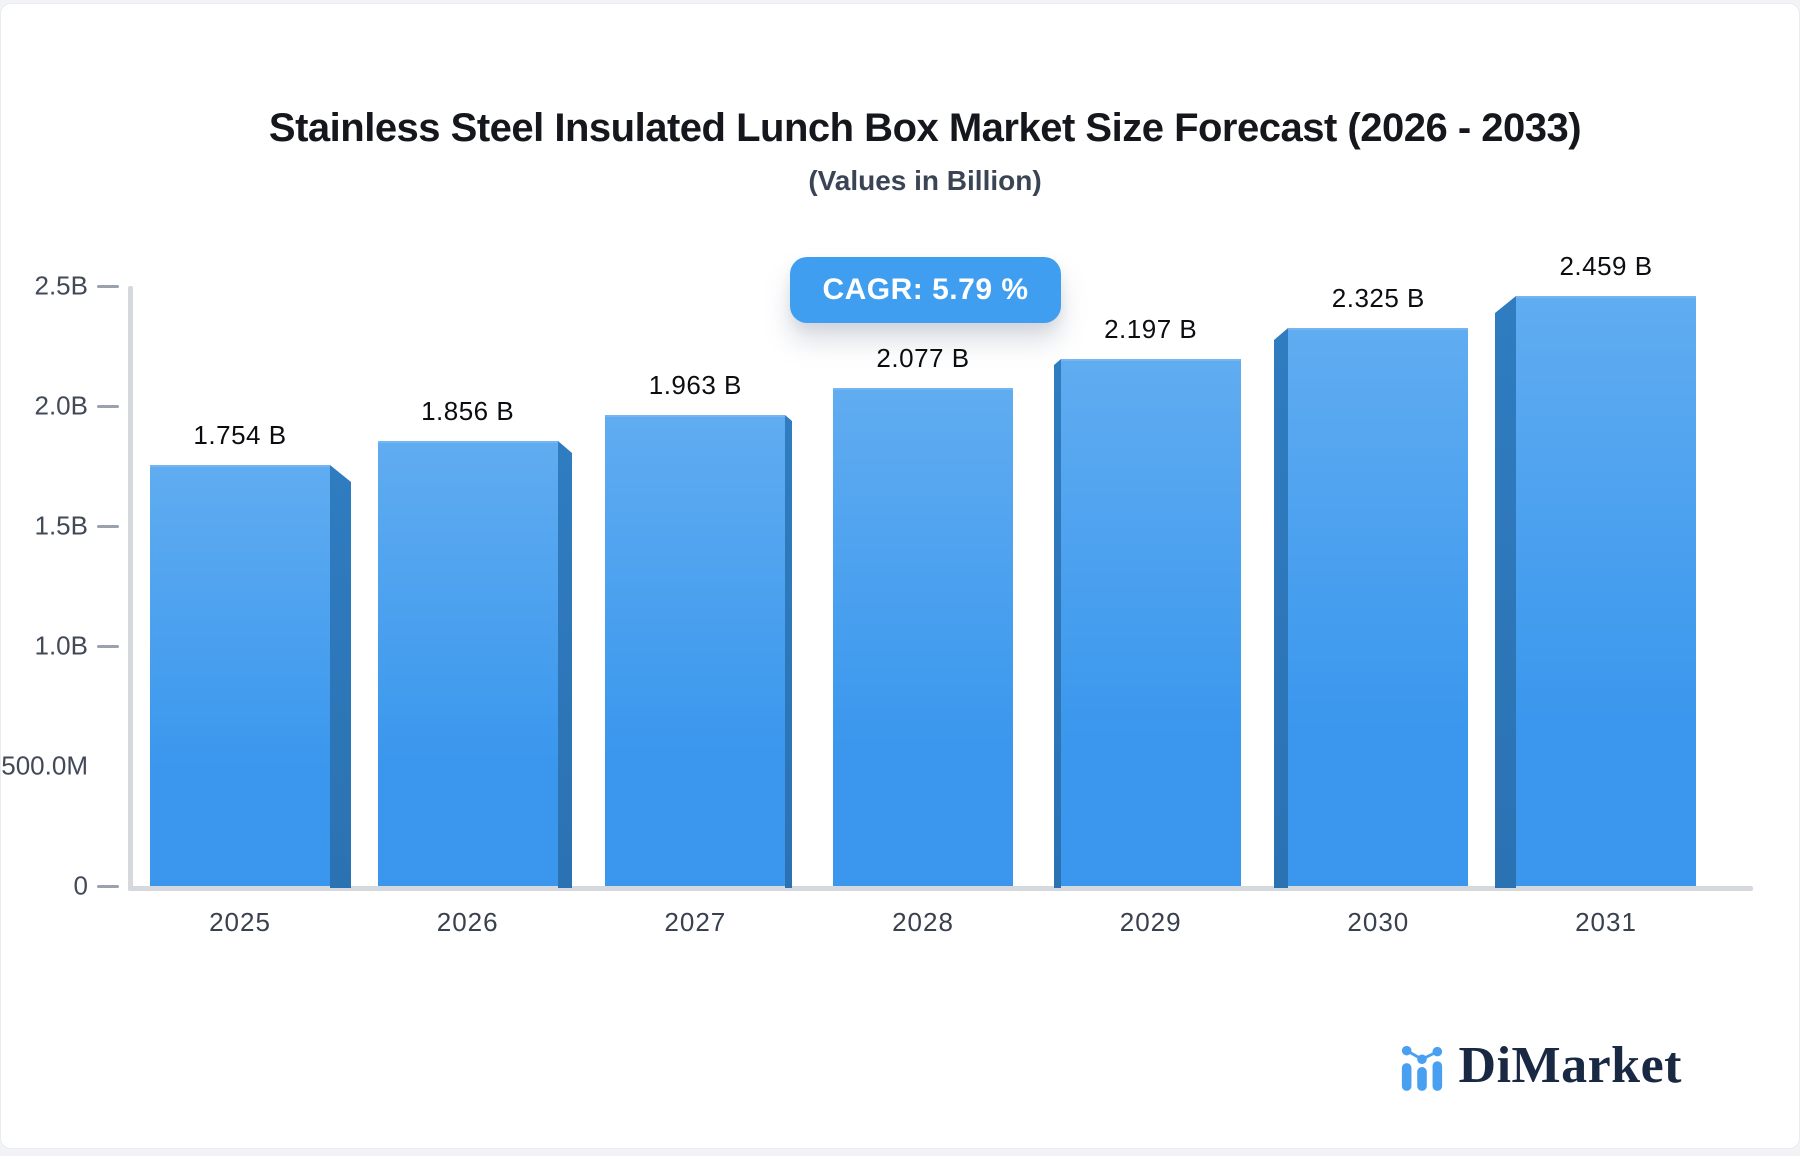 This screenshot has width=1800, height=1156. What do you see at coordinates (1150, 922) in the screenshot?
I see `x-axis-category-label: 2029` at bounding box center [1150, 922].